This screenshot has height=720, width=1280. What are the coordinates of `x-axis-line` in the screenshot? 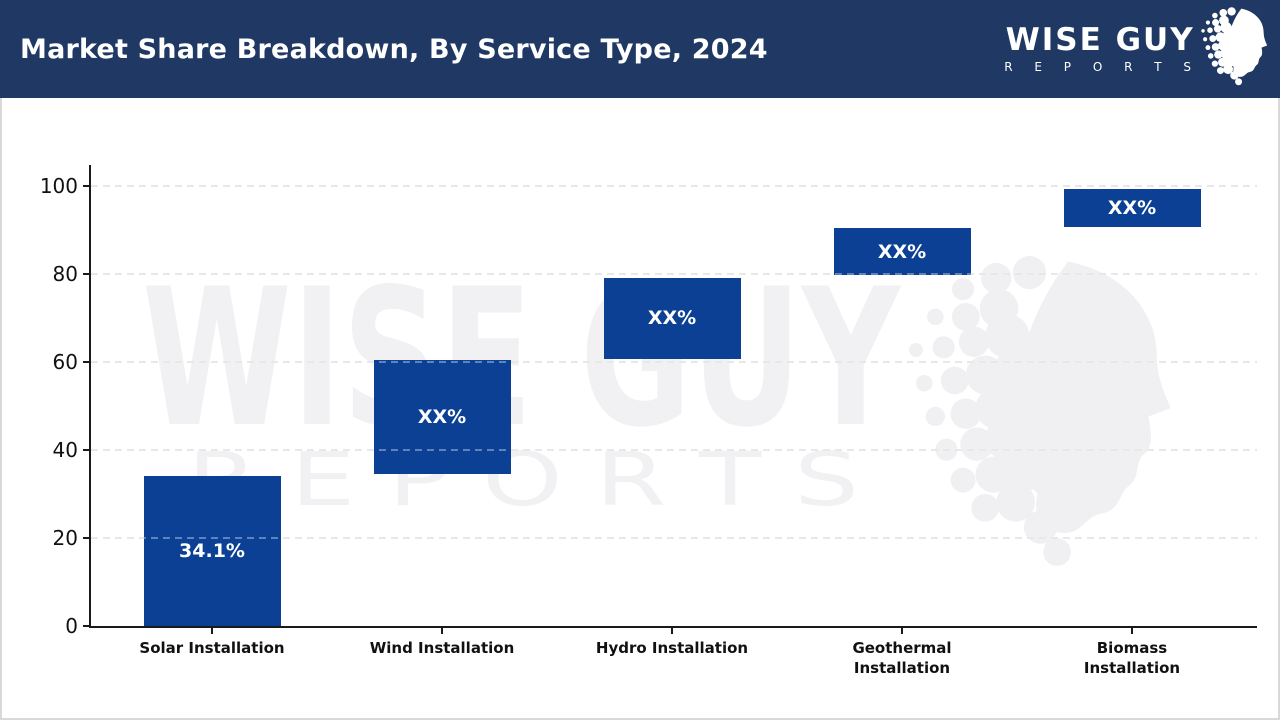 It's located at (673, 627).